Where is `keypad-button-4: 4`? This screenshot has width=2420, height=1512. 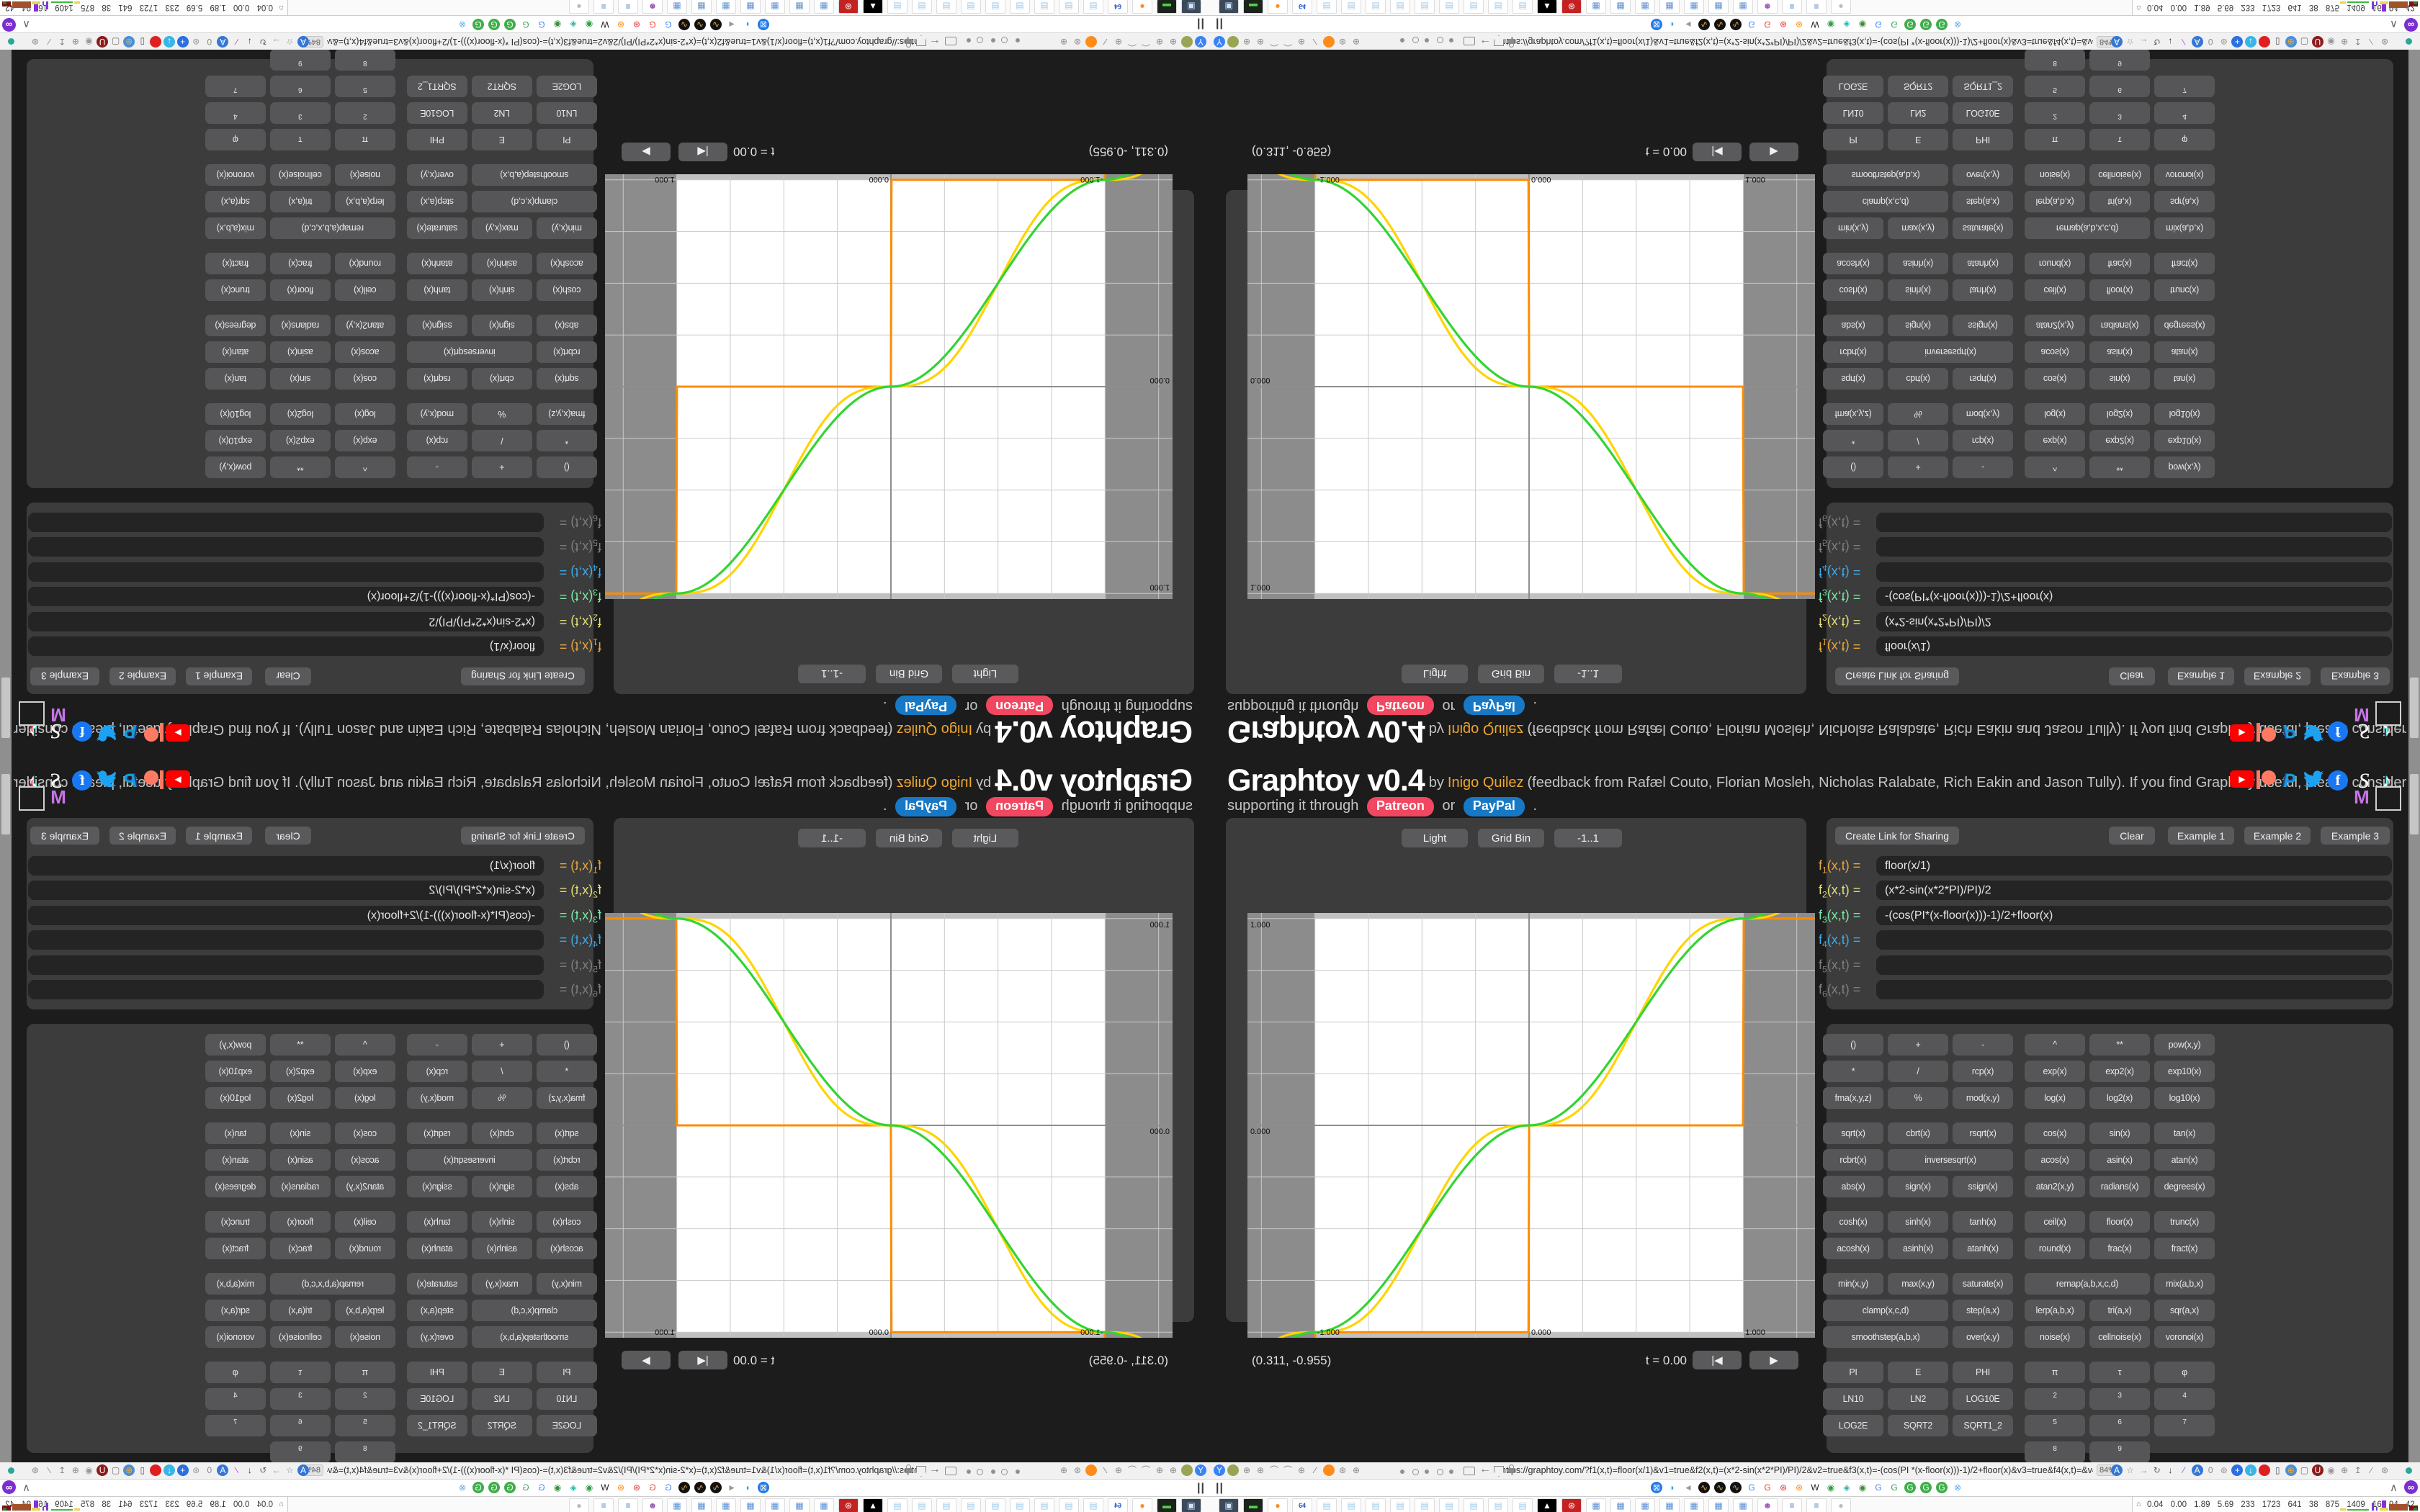
keypad-button-4: 4 is located at coordinates (235, 1399).